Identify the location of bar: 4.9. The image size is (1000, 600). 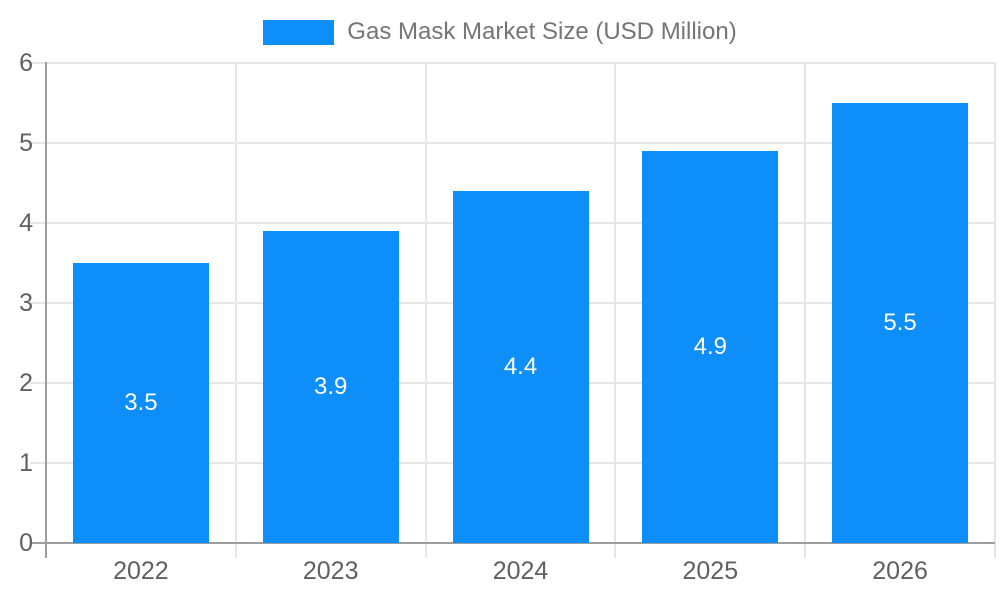
(710, 347).